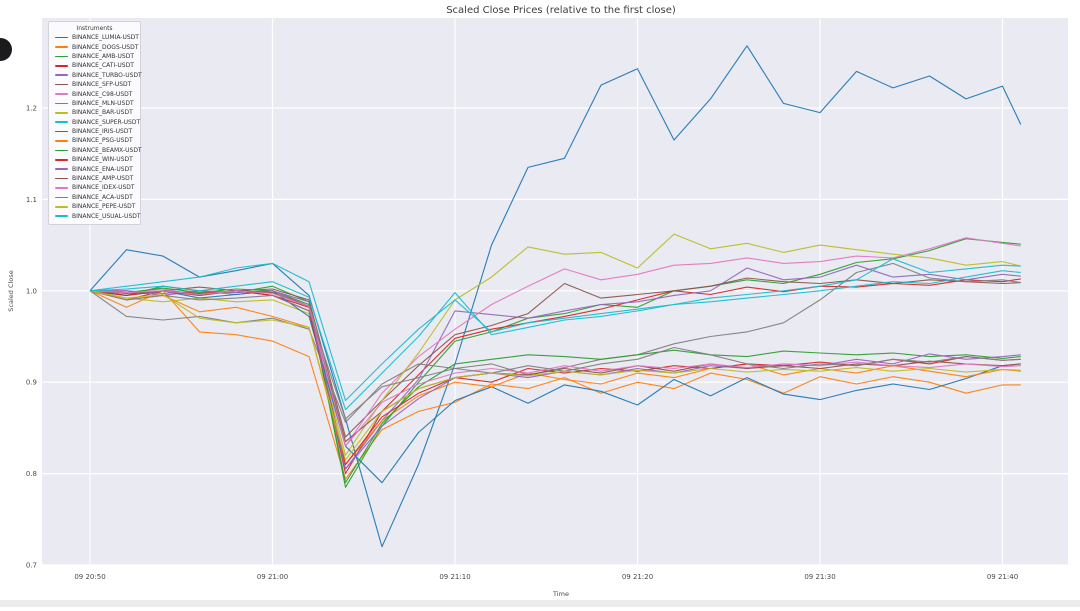  I want to click on legend-label: BINANCE_BEAMX-USDT, so click(107, 150).